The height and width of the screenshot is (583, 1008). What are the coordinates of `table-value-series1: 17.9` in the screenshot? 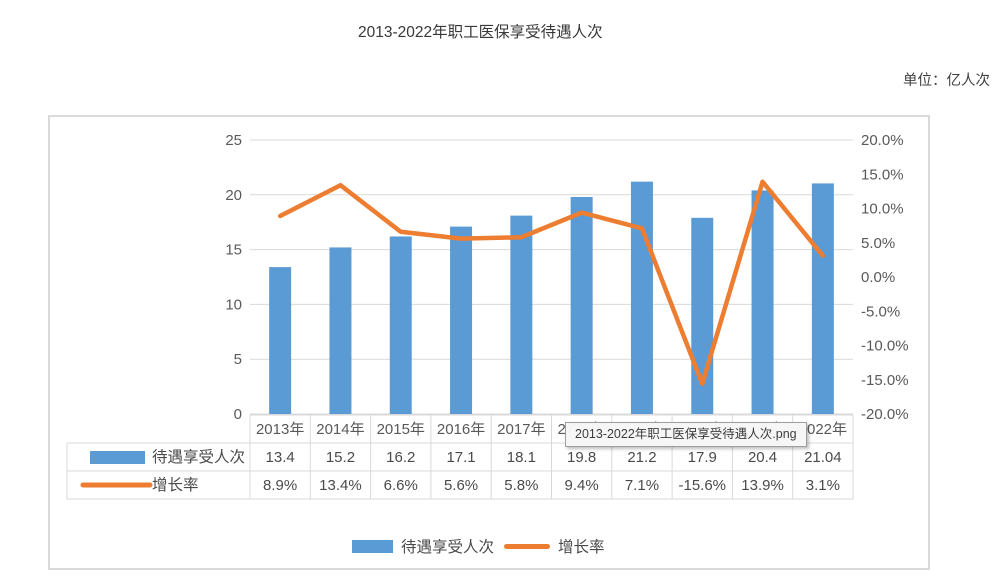 It's located at (702, 457).